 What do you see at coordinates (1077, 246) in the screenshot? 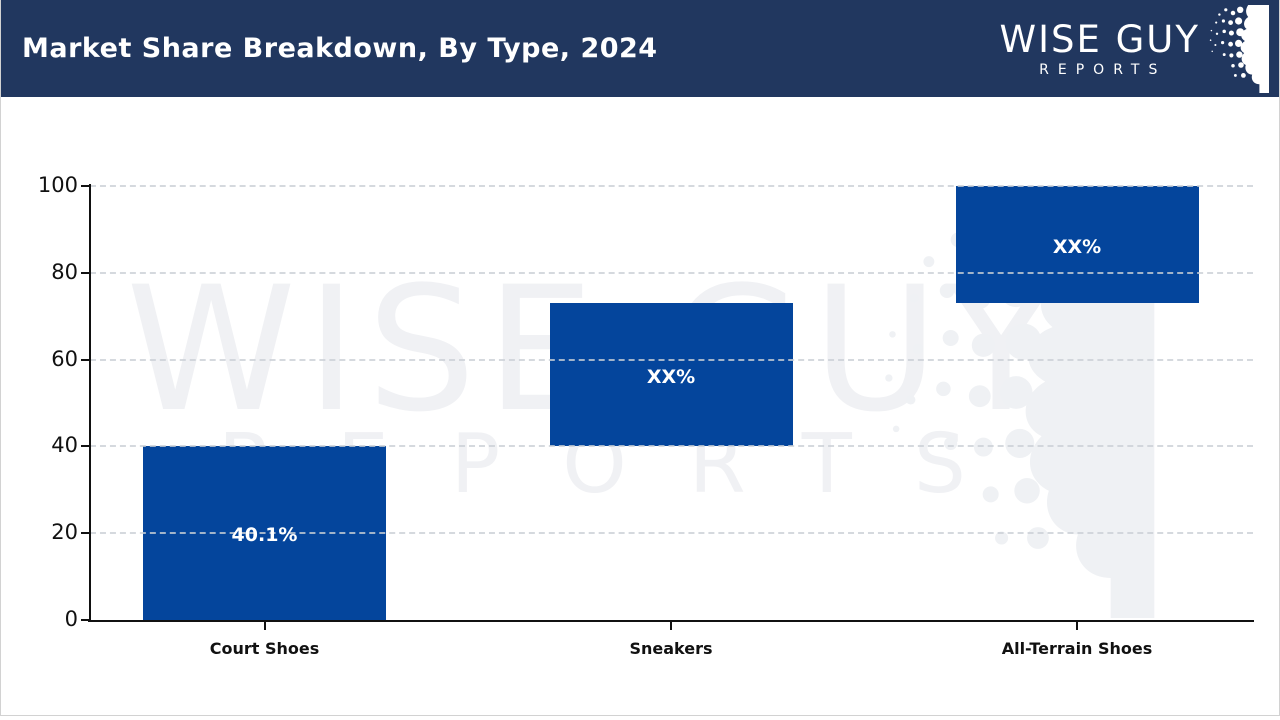
I see `bar-value-label-all-terrain-shoes: XX%` at bounding box center [1077, 246].